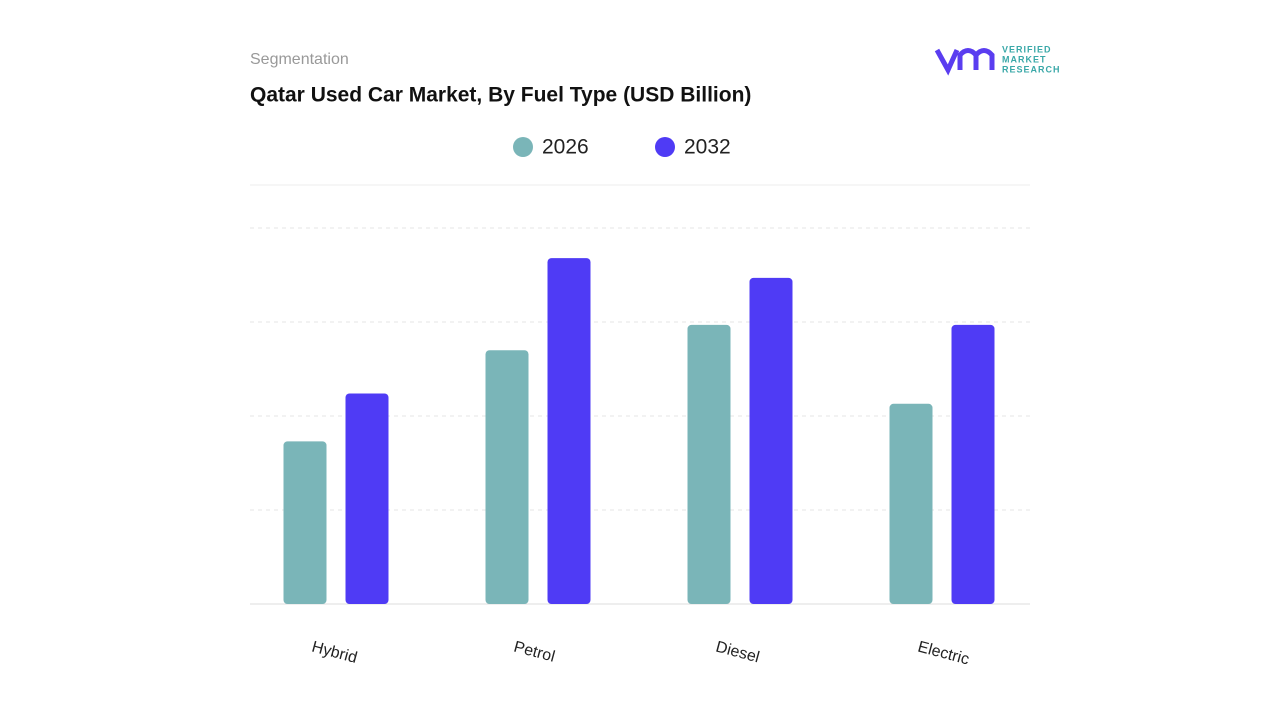  I want to click on x-tick-label: Hybrid, so click(334, 653).